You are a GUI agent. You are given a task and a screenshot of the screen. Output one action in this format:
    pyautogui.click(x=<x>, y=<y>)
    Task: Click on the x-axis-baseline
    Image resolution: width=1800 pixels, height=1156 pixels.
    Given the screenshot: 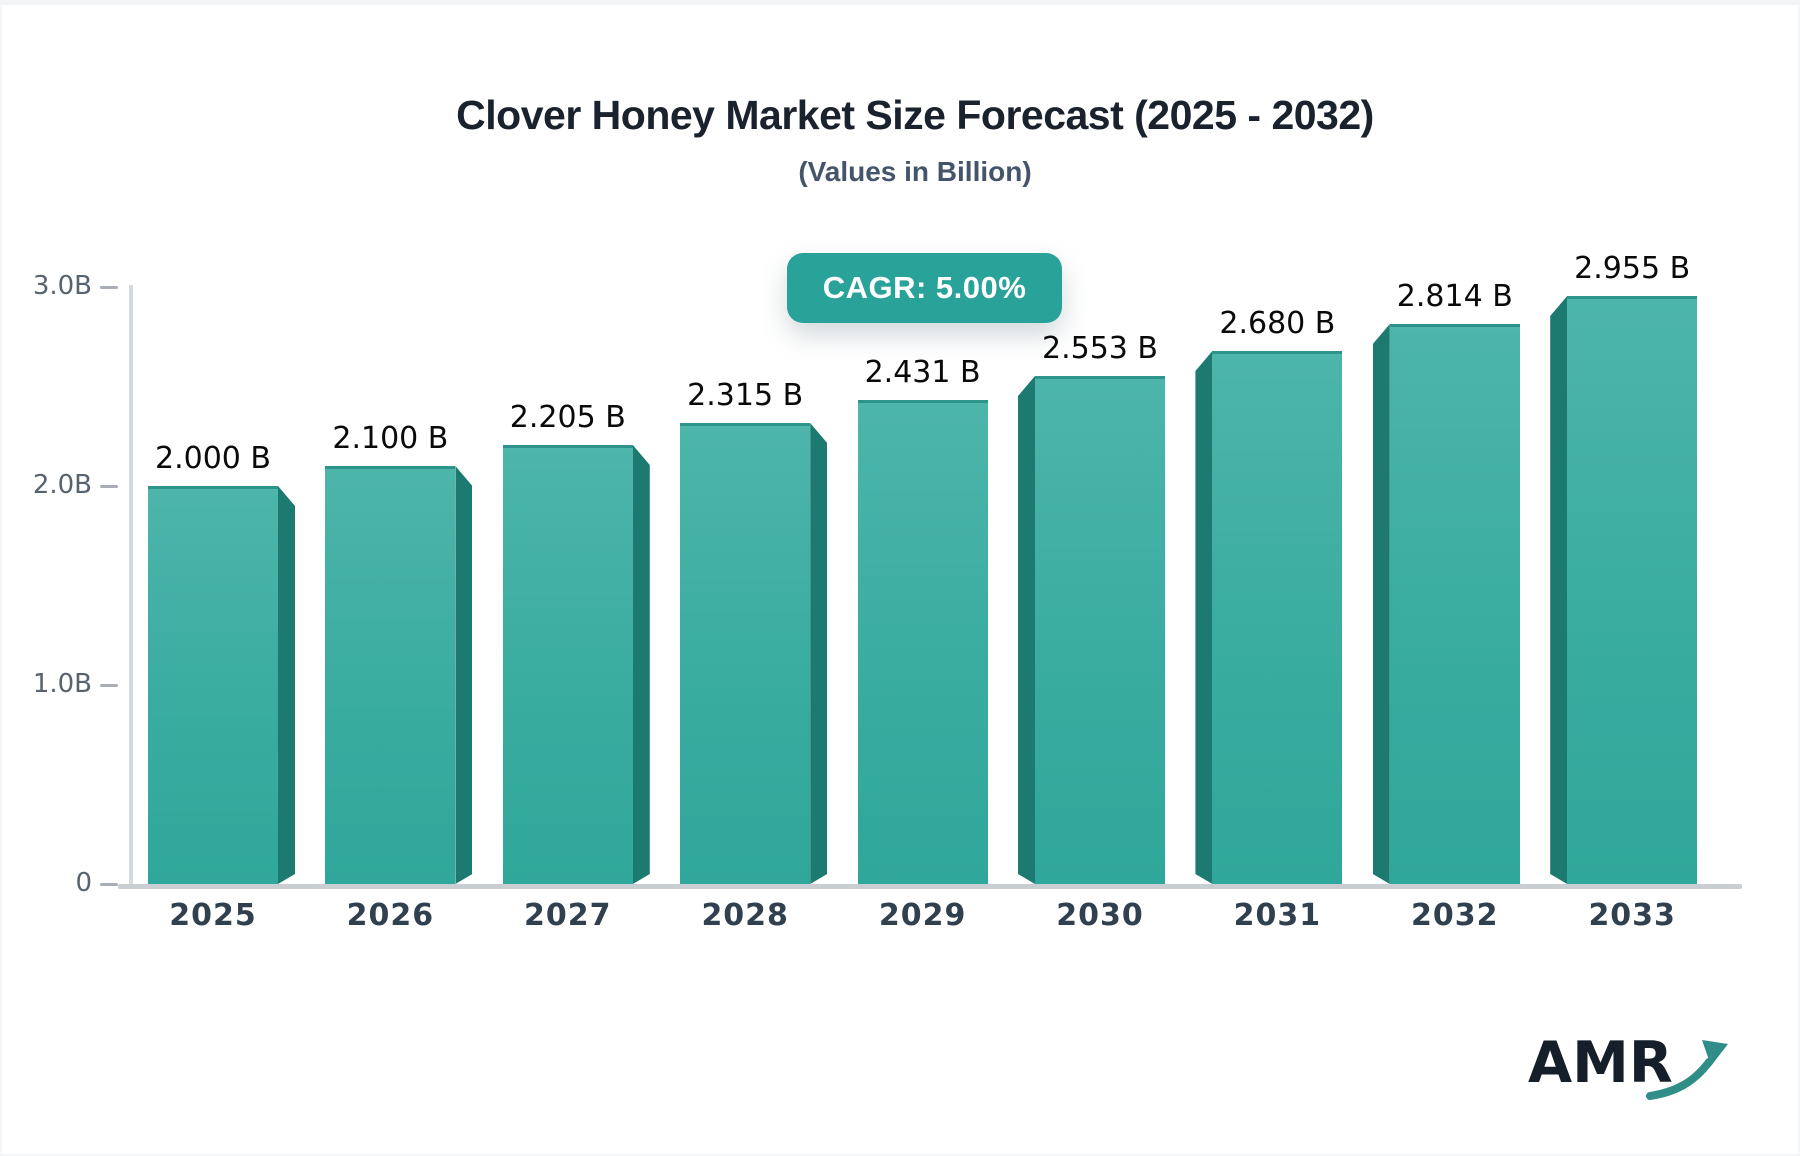 What is the action you would take?
    pyautogui.click(x=930, y=886)
    